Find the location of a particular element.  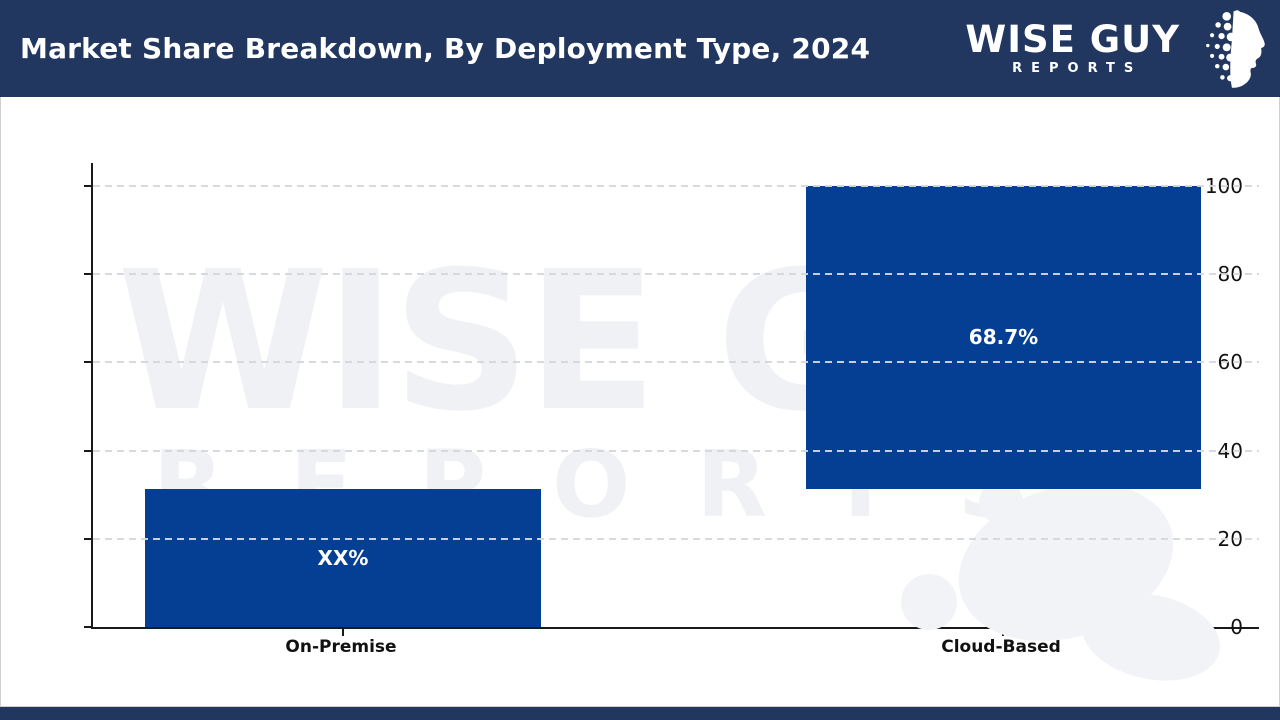

footer-bar is located at coordinates (640, 713).